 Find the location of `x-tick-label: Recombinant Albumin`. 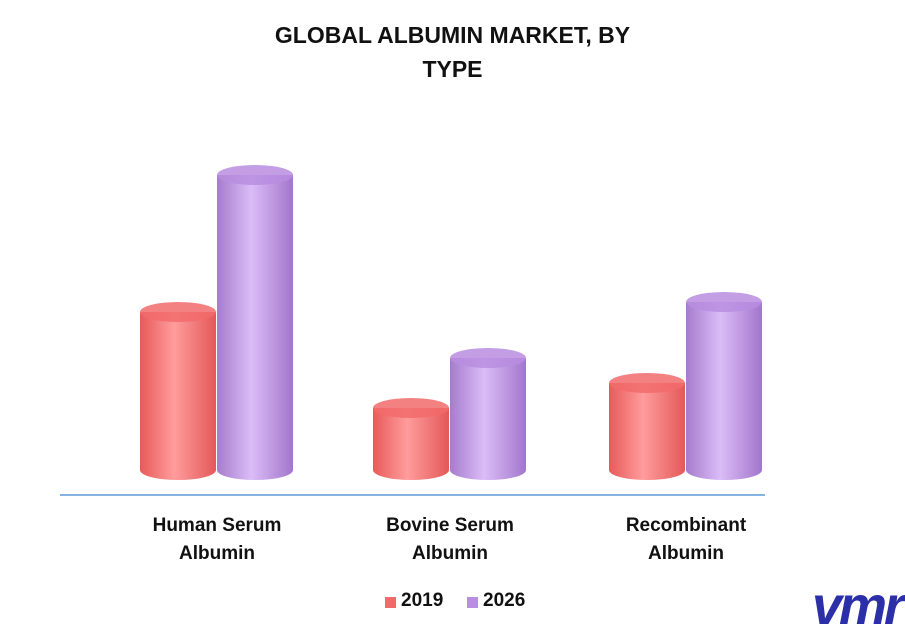

x-tick-label: Recombinant Albumin is located at coordinates (686, 539).